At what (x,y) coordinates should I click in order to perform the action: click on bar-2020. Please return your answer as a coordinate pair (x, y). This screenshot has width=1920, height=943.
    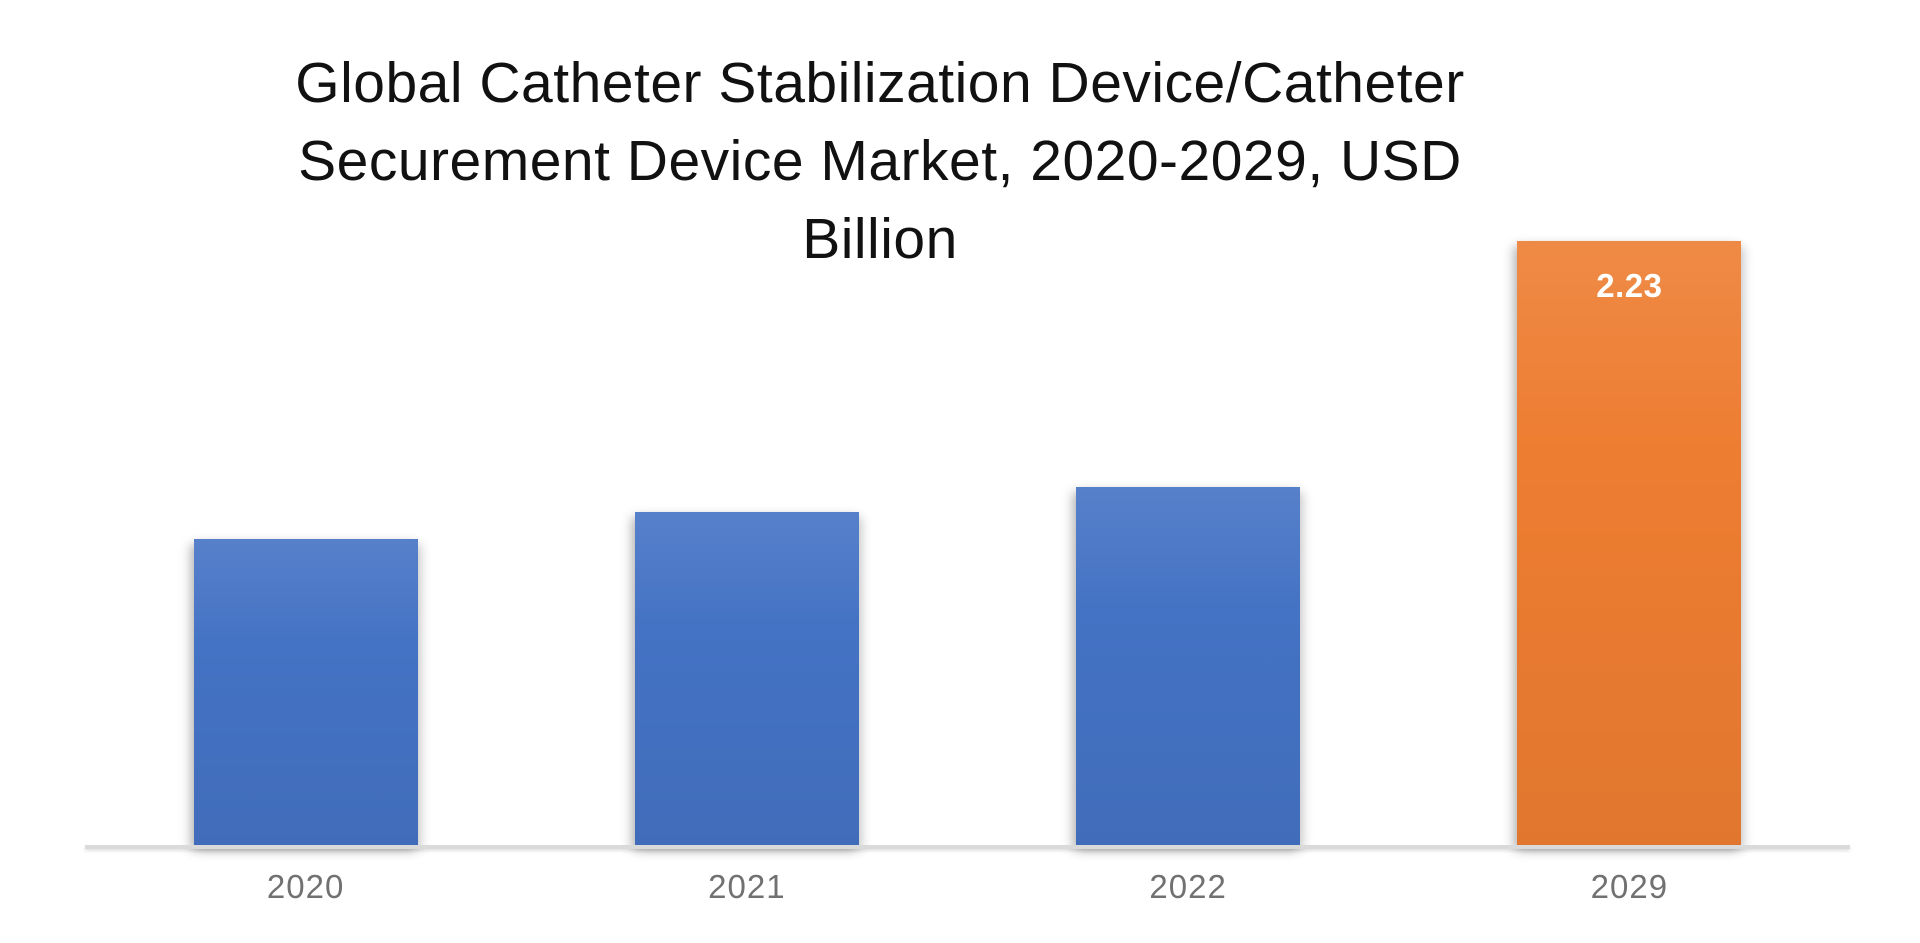
    Looking at the image, I should click on (305, 692).